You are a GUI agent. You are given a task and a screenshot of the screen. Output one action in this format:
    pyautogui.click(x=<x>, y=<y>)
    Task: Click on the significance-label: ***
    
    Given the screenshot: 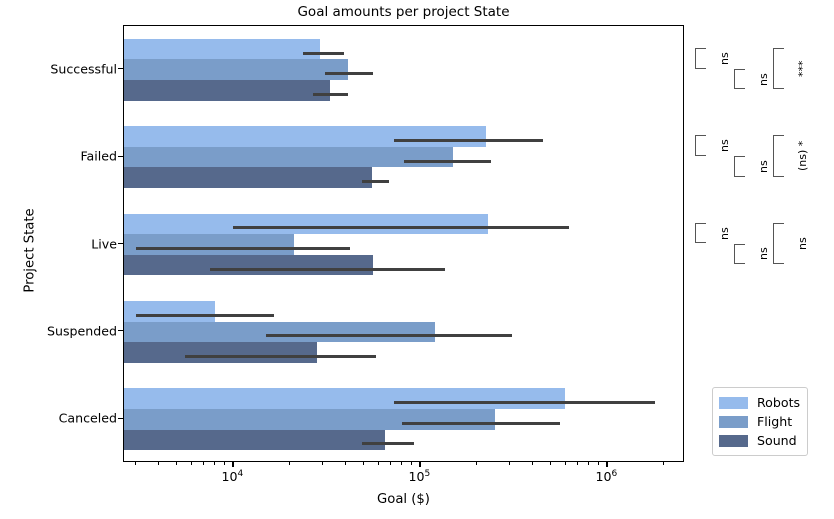 What is the action you would take?
    pyautogui.click(x=802, y=69)
    